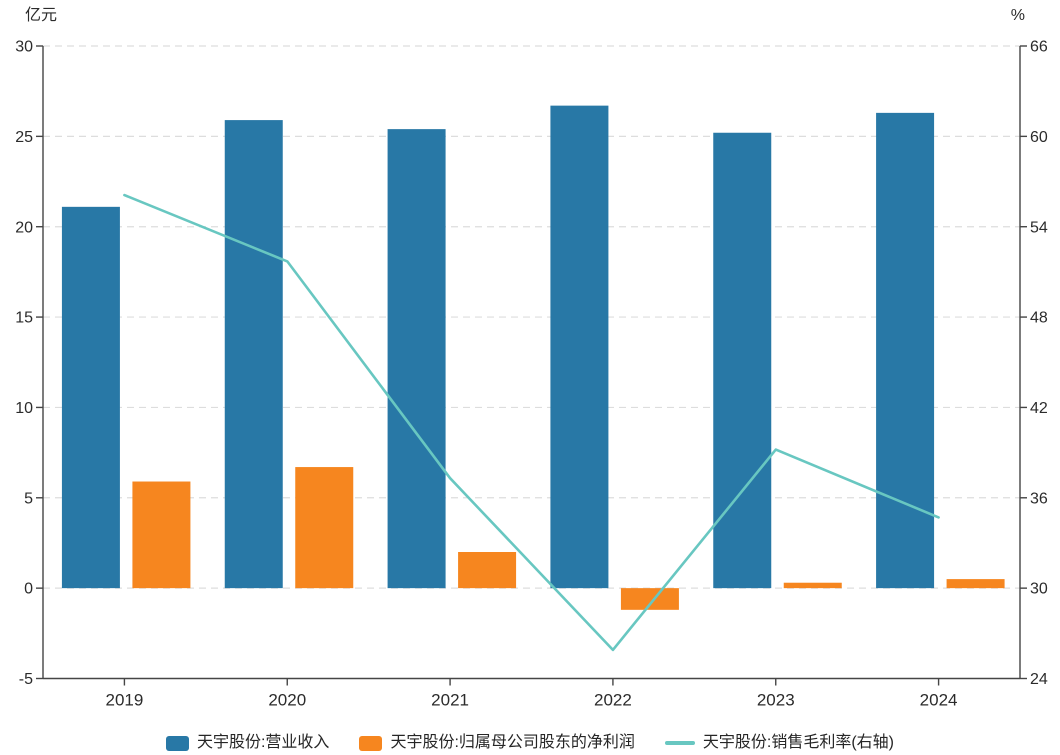  Describe the element at coordinates (679, 743) in the screenshot. I see `legend-line-swatch-icon` at that location.